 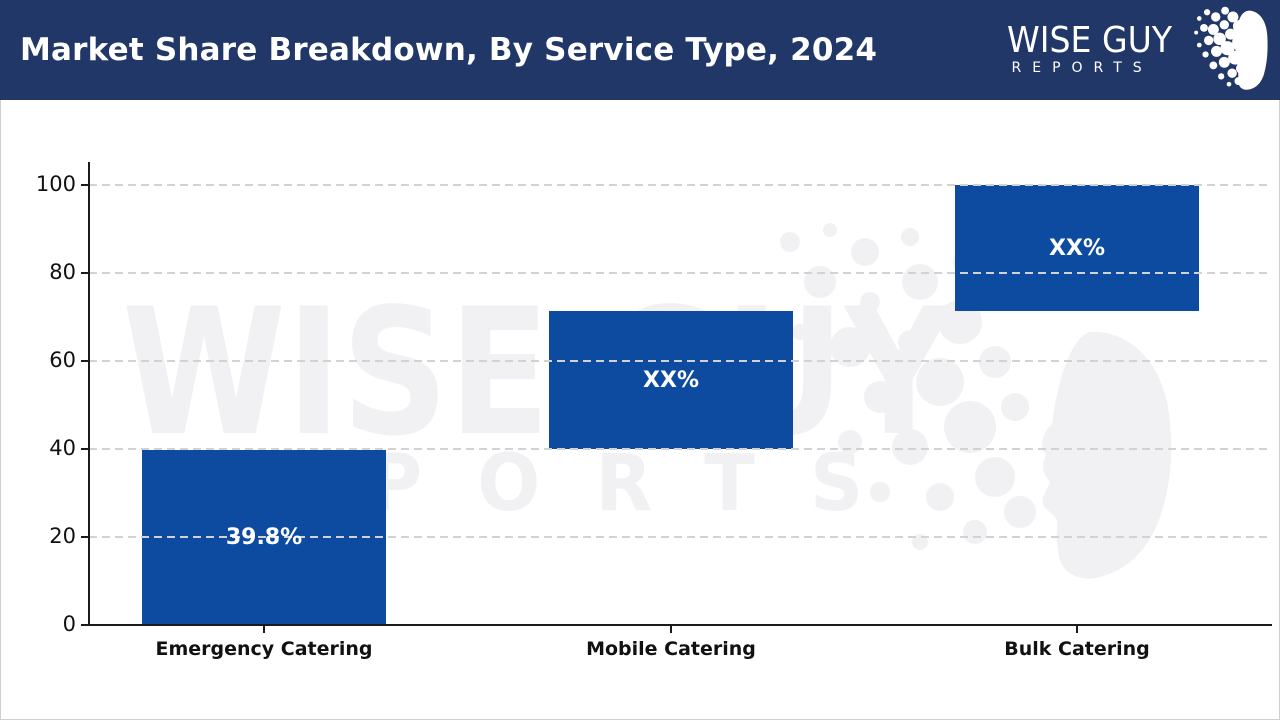 What do you see at coordinates (62, 272) in the screenshot?
I see `y-tick-label: 80` at bounding box center [62, 272].